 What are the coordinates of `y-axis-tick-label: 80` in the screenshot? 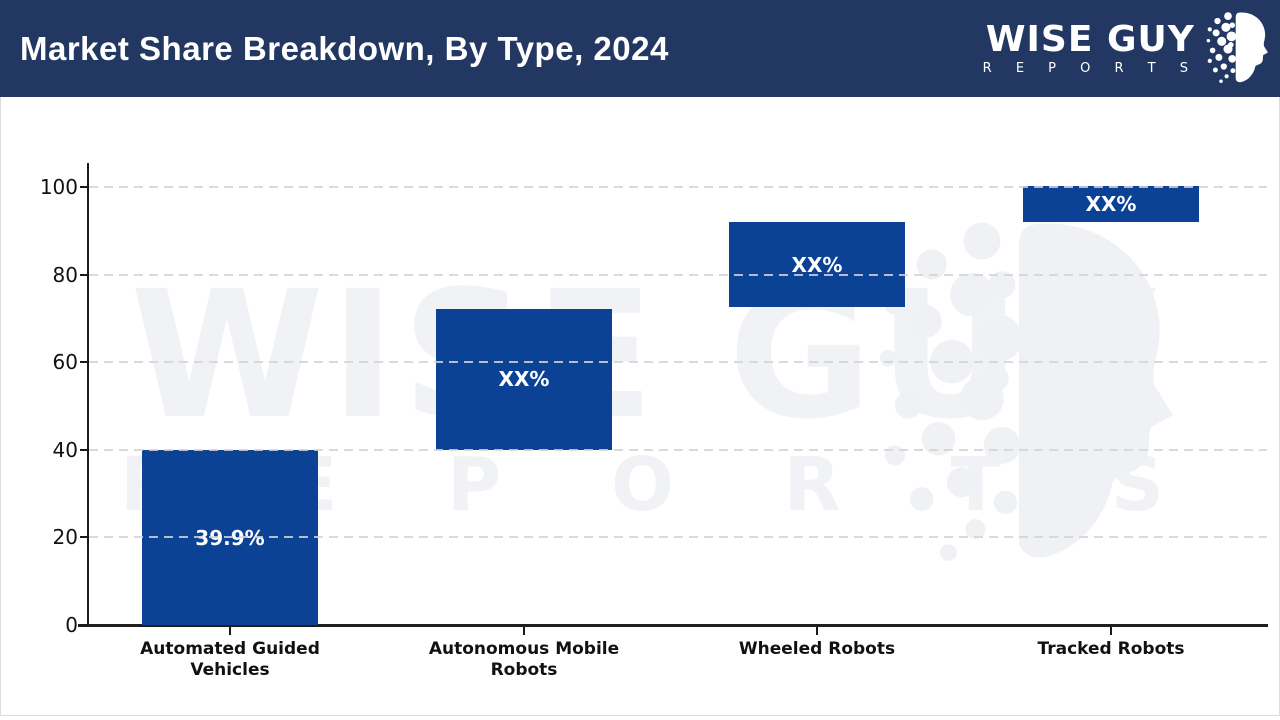 It's located at (65, 274).